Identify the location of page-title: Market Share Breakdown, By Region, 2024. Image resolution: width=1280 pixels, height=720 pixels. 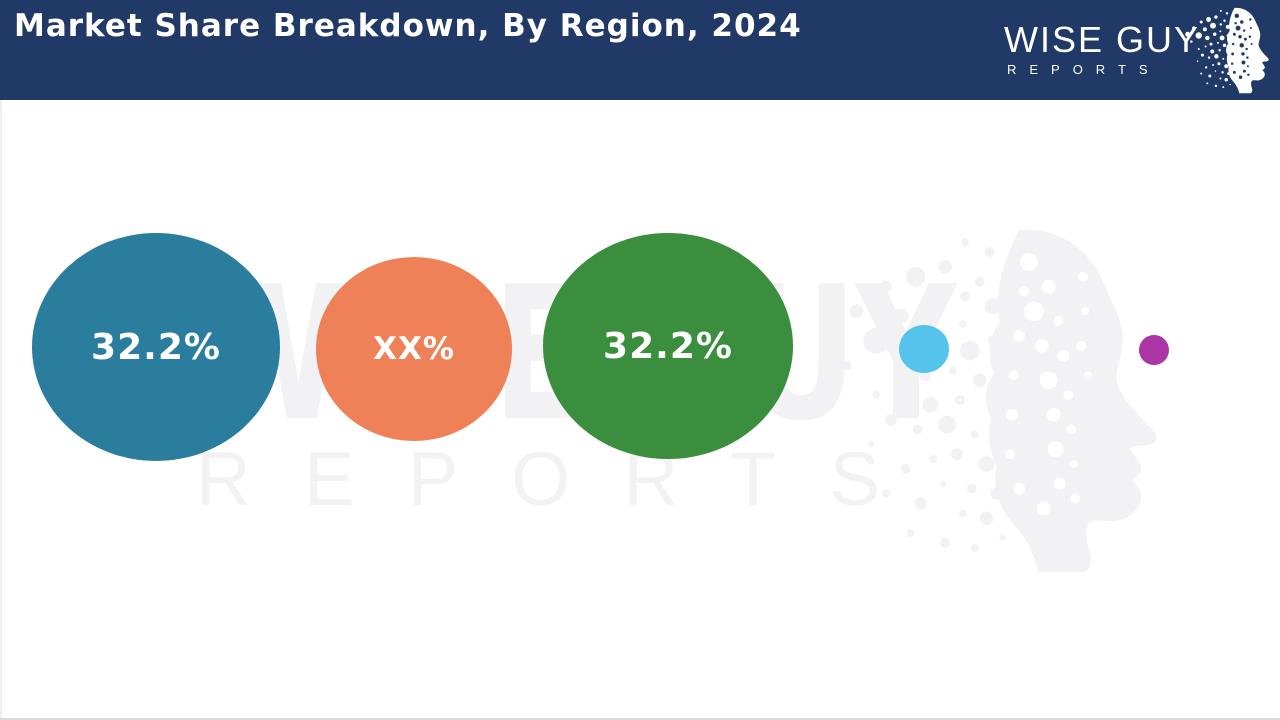
(408, 26).